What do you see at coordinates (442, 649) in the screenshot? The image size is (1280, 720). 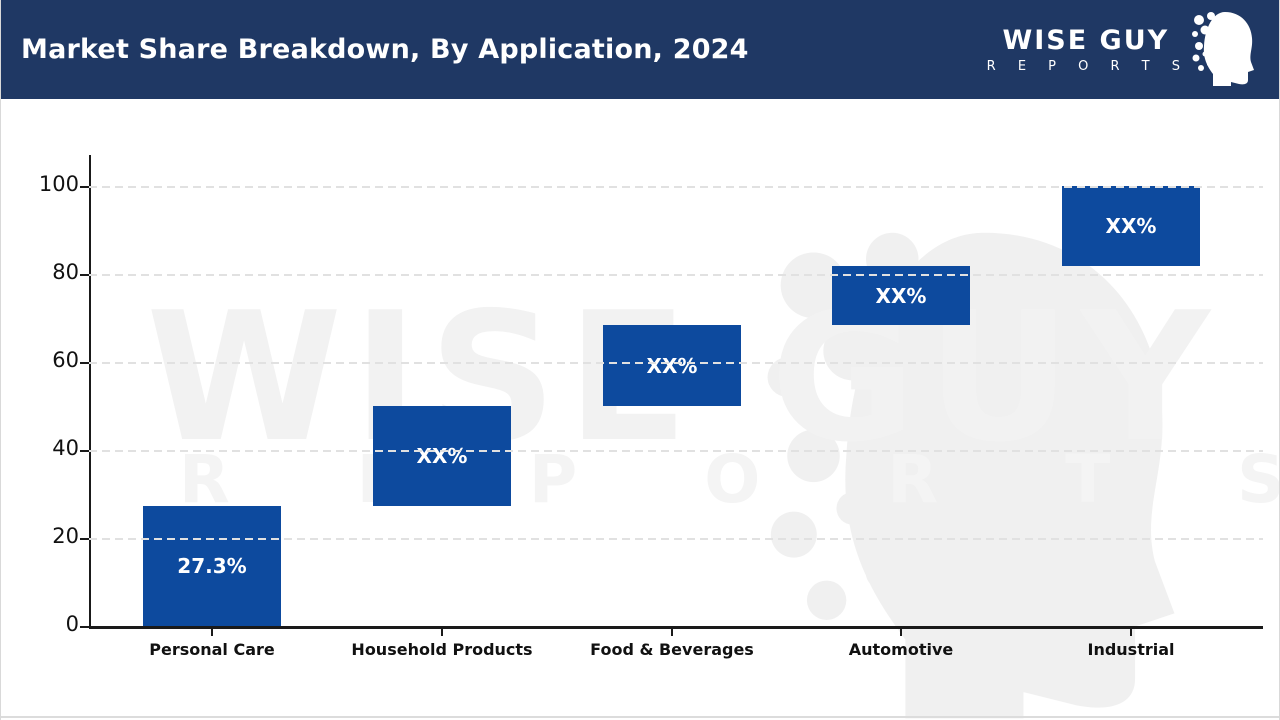 I see `x-axis-label: Household Products` at bounding box center [442, 649].